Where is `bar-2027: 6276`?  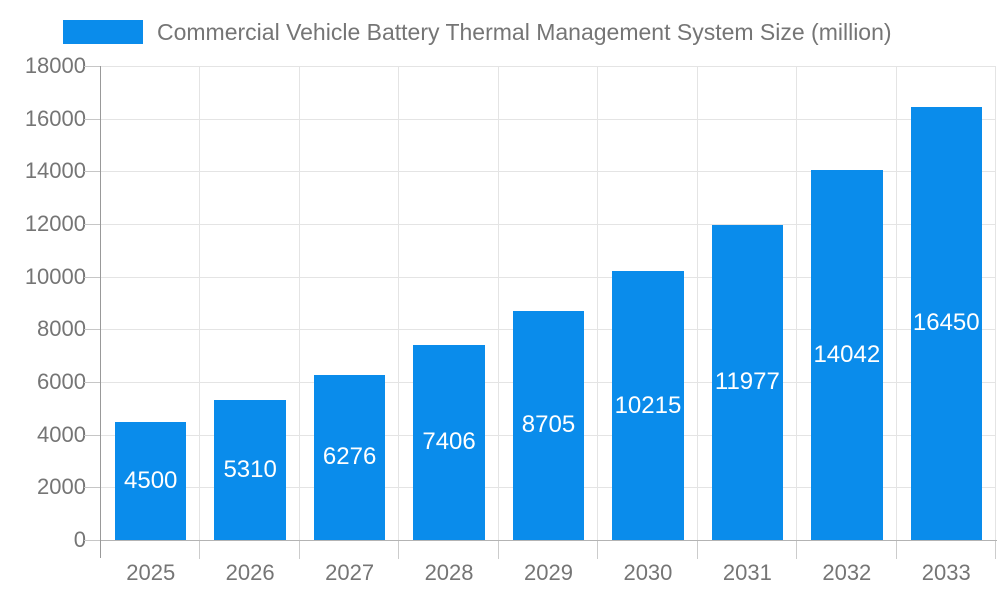
bar-2027: 6276 is located at coordinates (349, 457).